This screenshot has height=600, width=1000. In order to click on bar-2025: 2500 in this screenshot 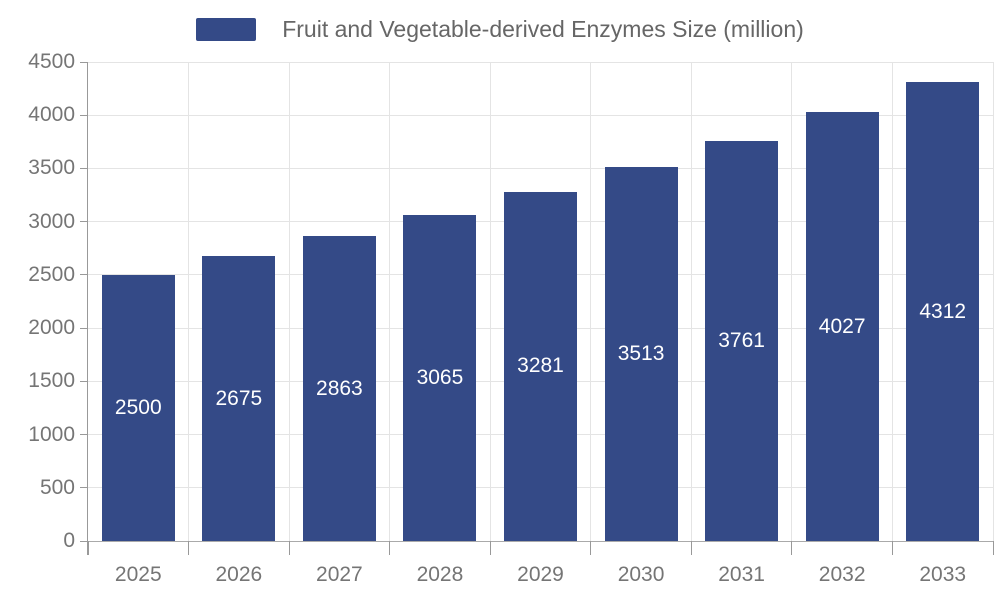, I will do `click(138, 407)`.